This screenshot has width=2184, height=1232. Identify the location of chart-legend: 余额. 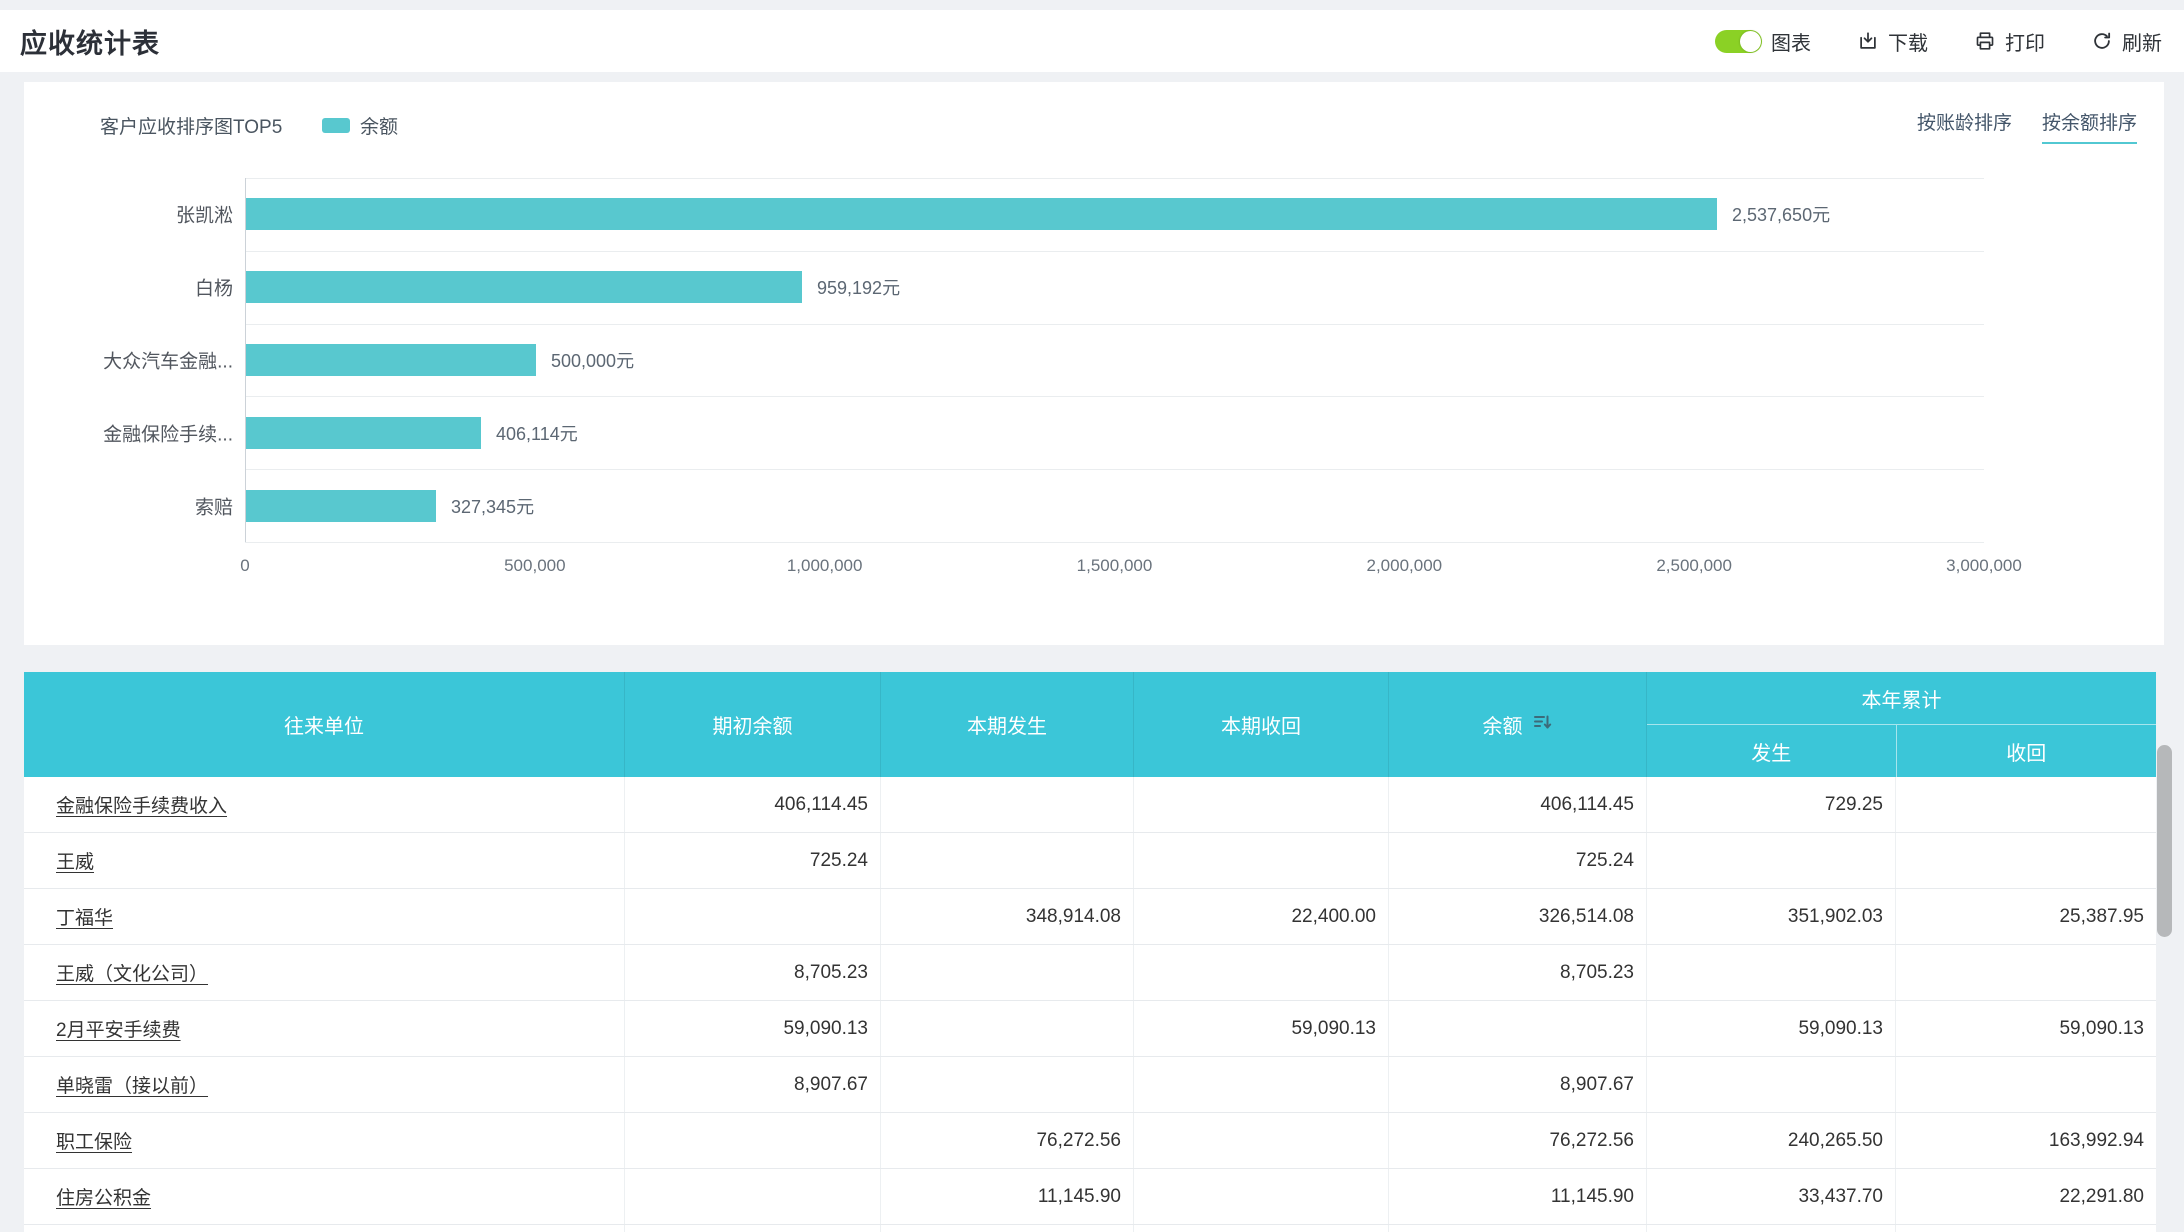
(360, 125).